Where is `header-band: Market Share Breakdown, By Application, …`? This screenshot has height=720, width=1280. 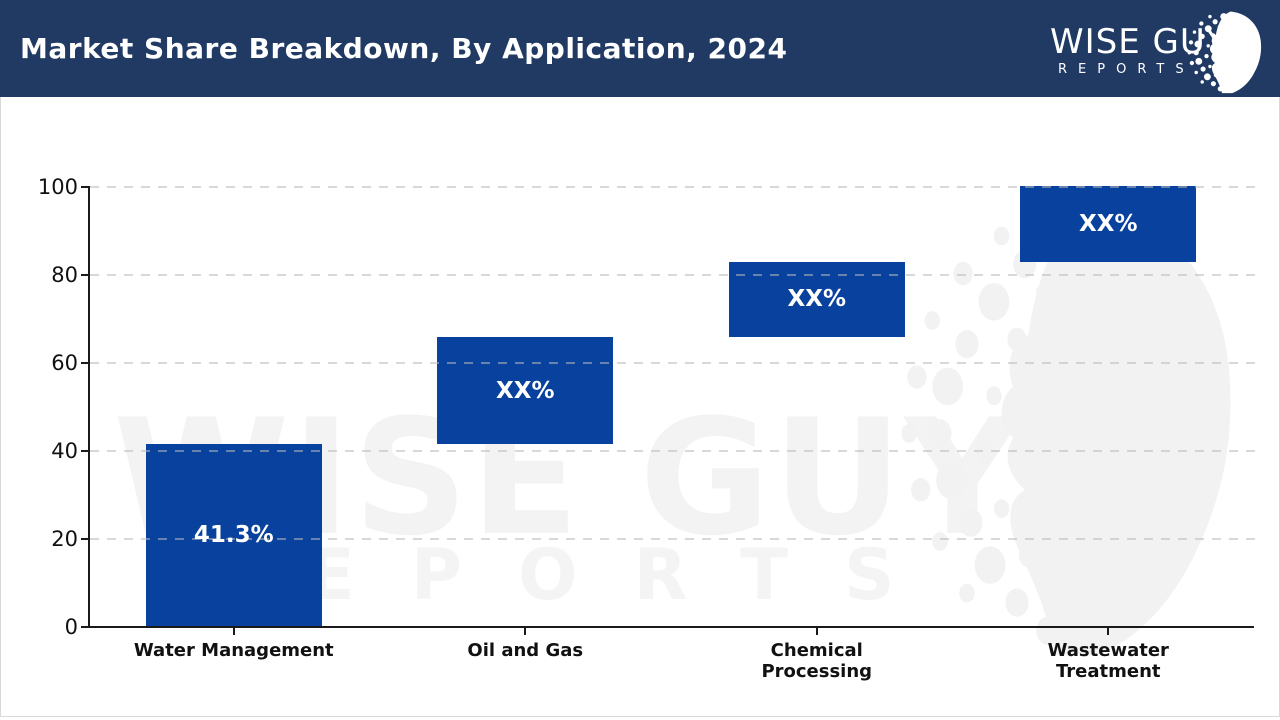
header-band: Market Share Breakdown, By Application, … is located at coordinates (640, 48).